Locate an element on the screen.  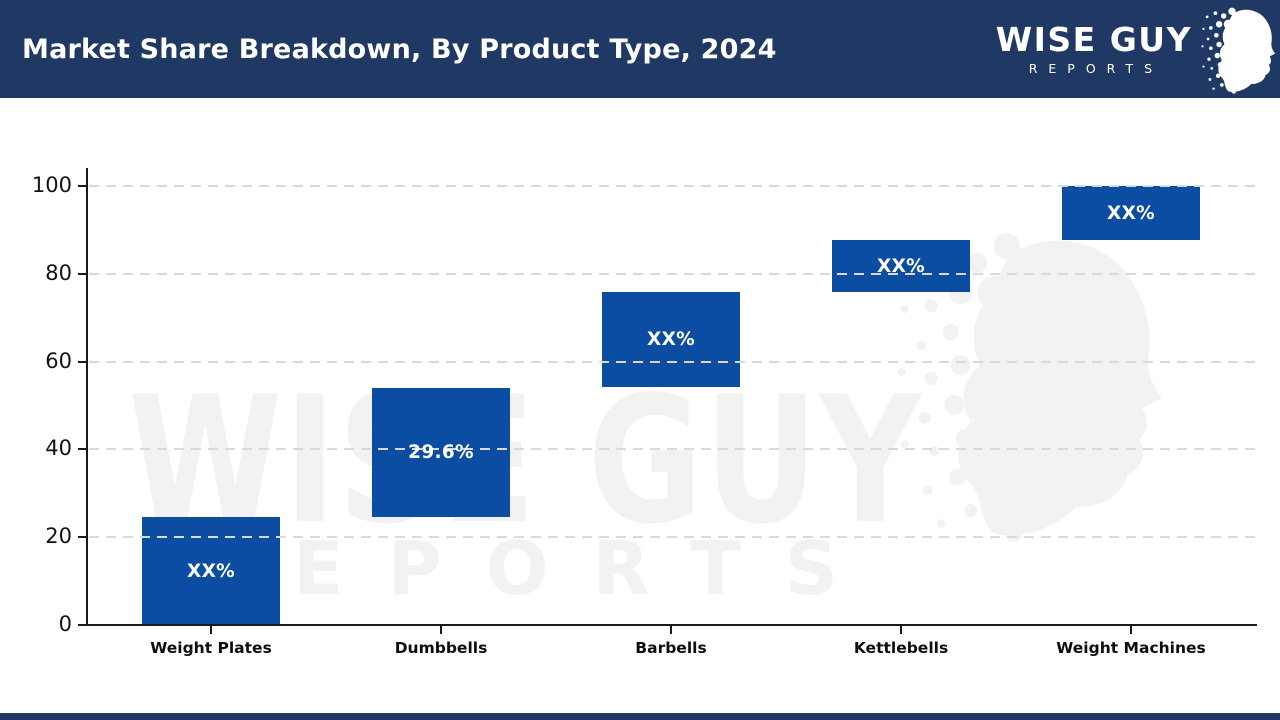
watermark-subtitle: REPORTS is located at coordinates (537, 569).